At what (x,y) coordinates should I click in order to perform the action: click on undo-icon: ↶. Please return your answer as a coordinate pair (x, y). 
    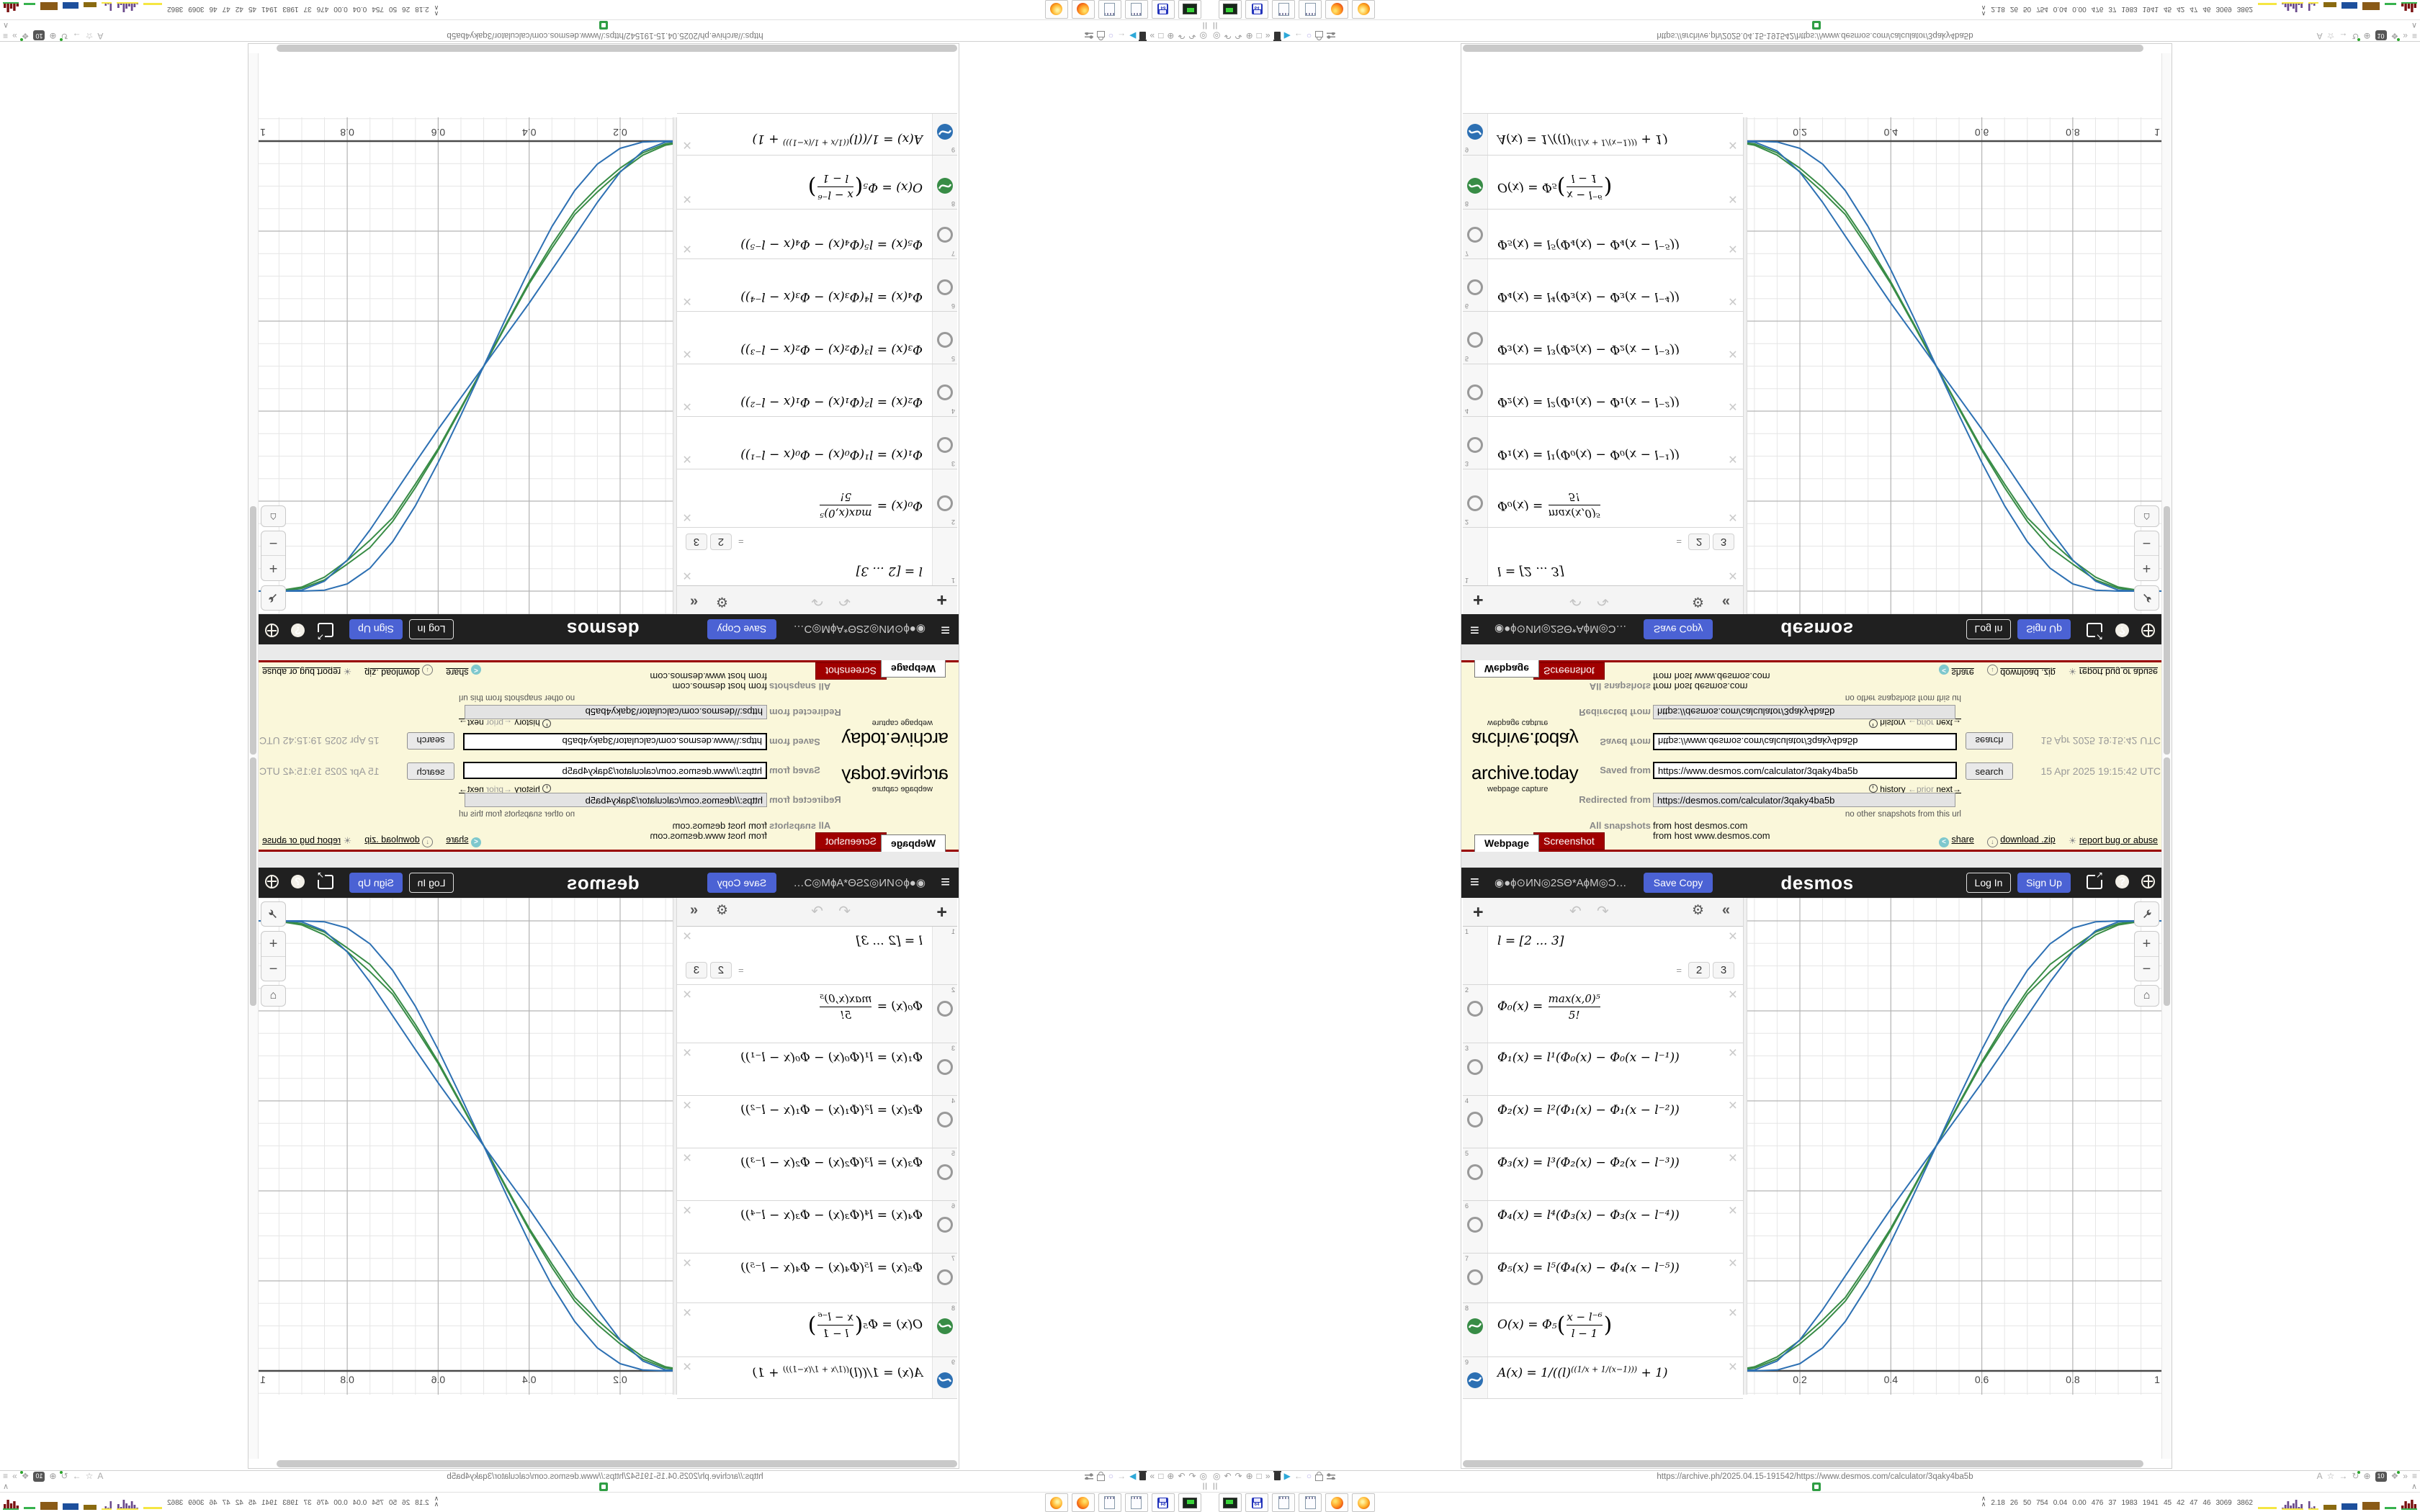
    Looking at the image, I should click on (1575, 911).